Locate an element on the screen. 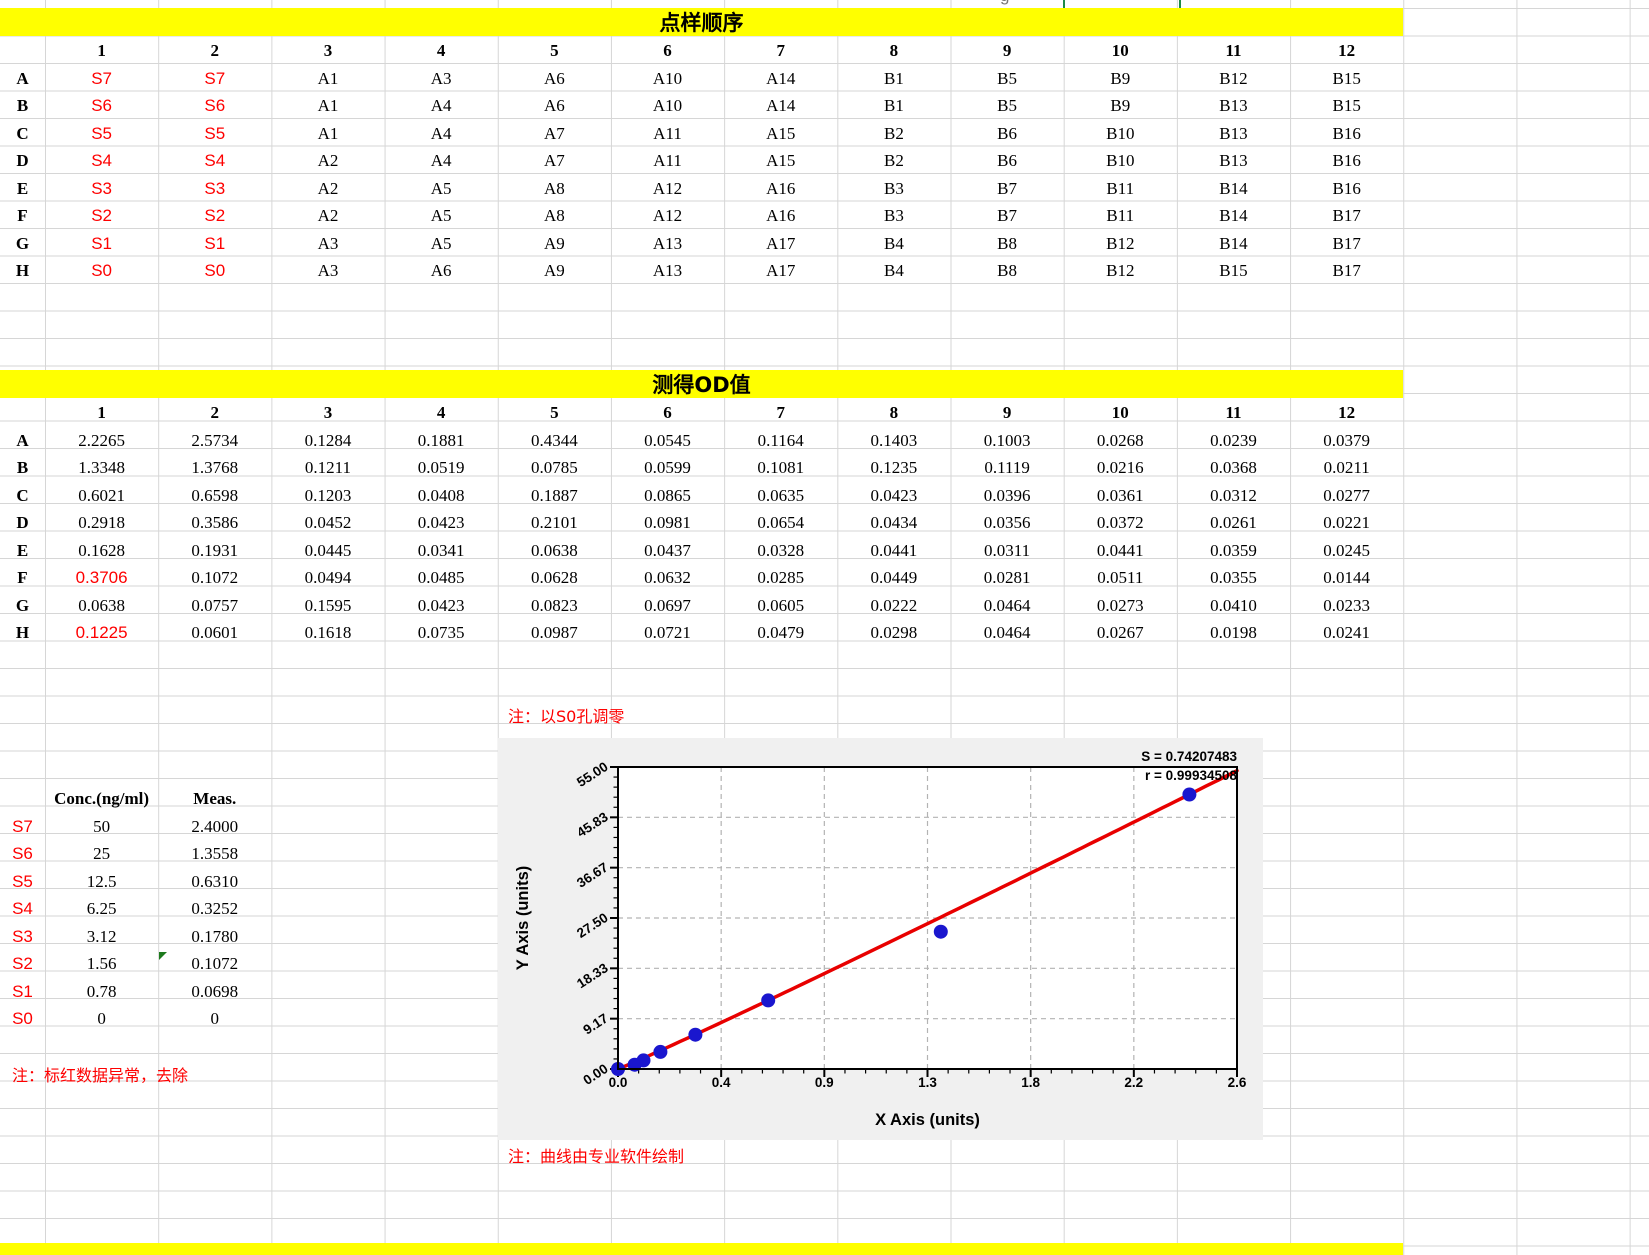  od-cell: 0.0281 is located at coordinates (1007, 578).